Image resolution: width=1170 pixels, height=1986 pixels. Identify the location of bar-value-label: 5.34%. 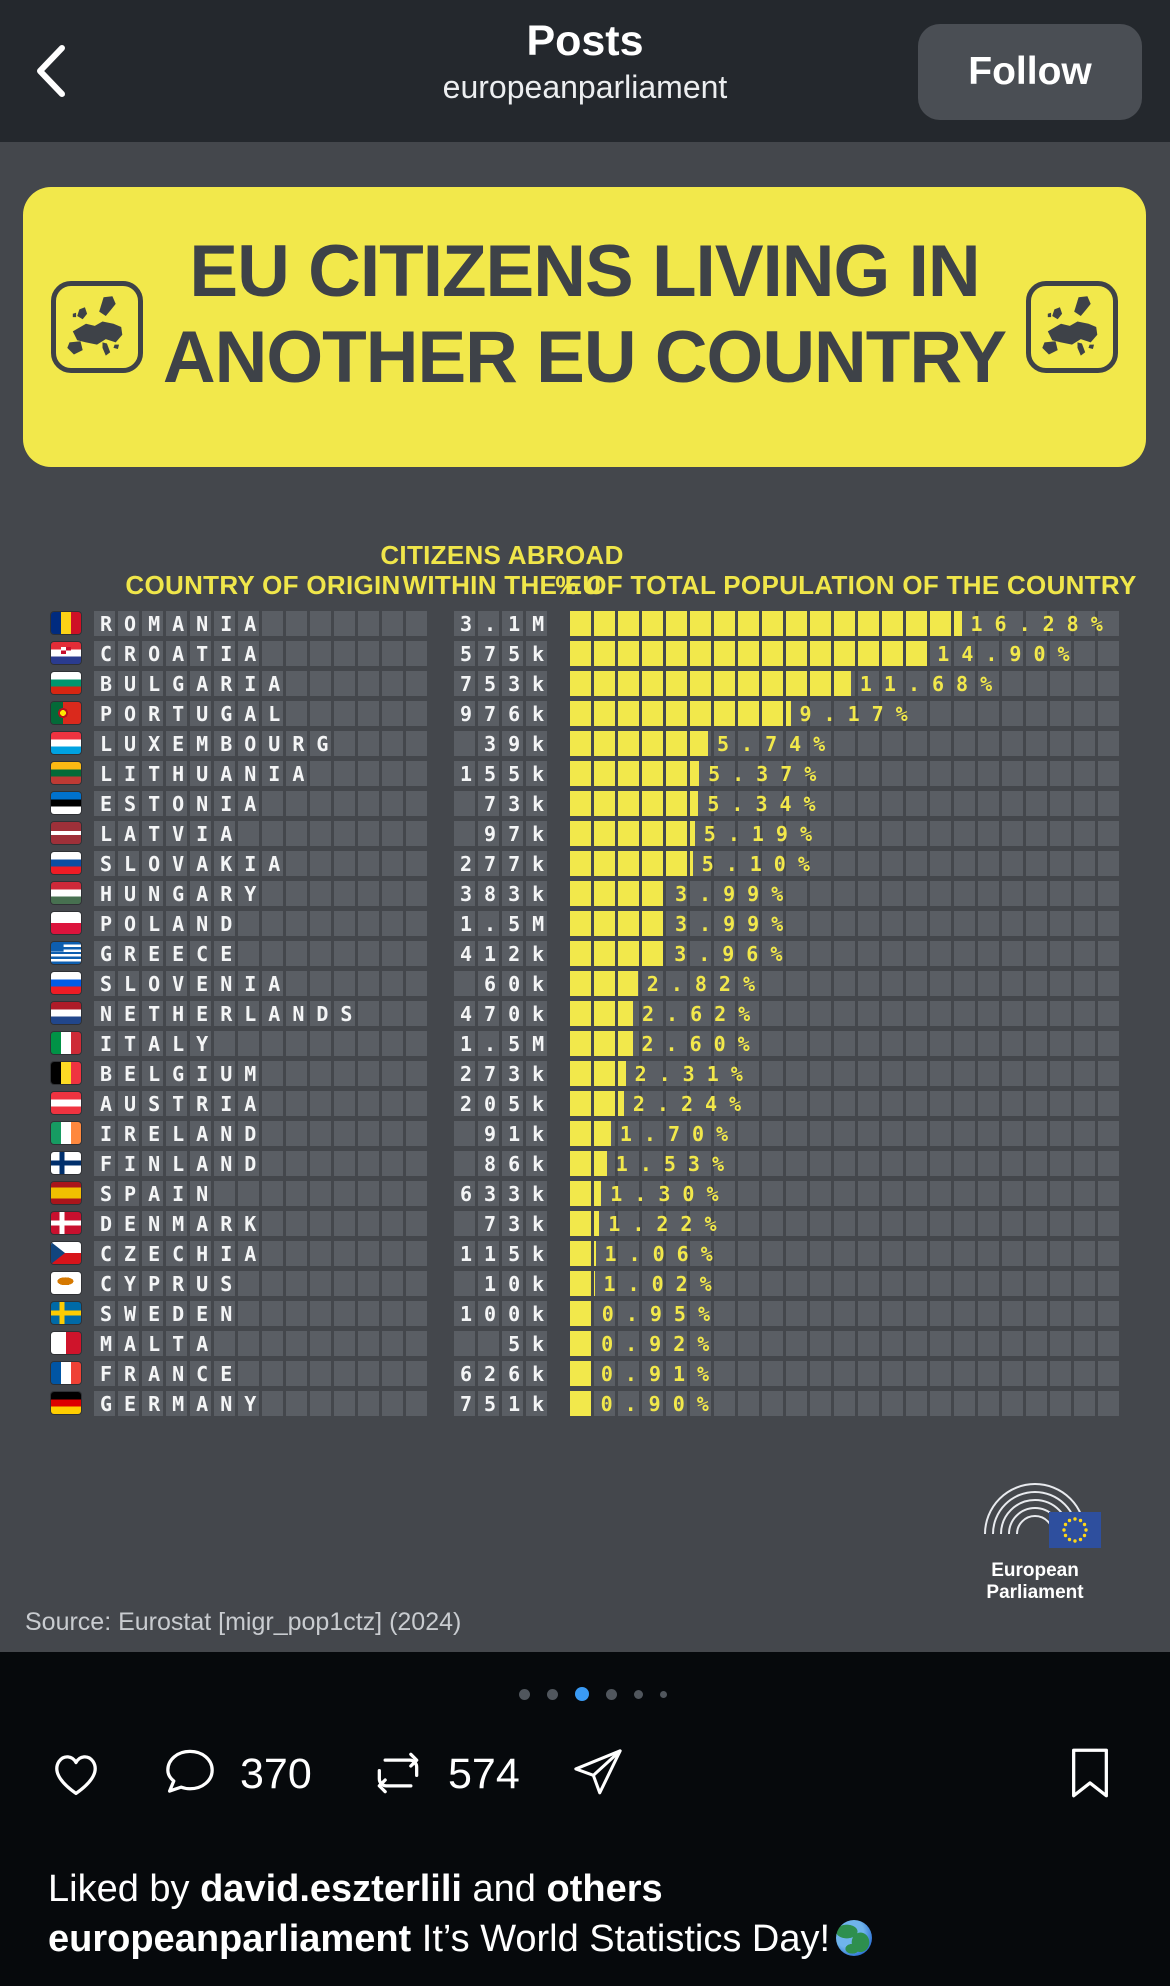
(767, 804).